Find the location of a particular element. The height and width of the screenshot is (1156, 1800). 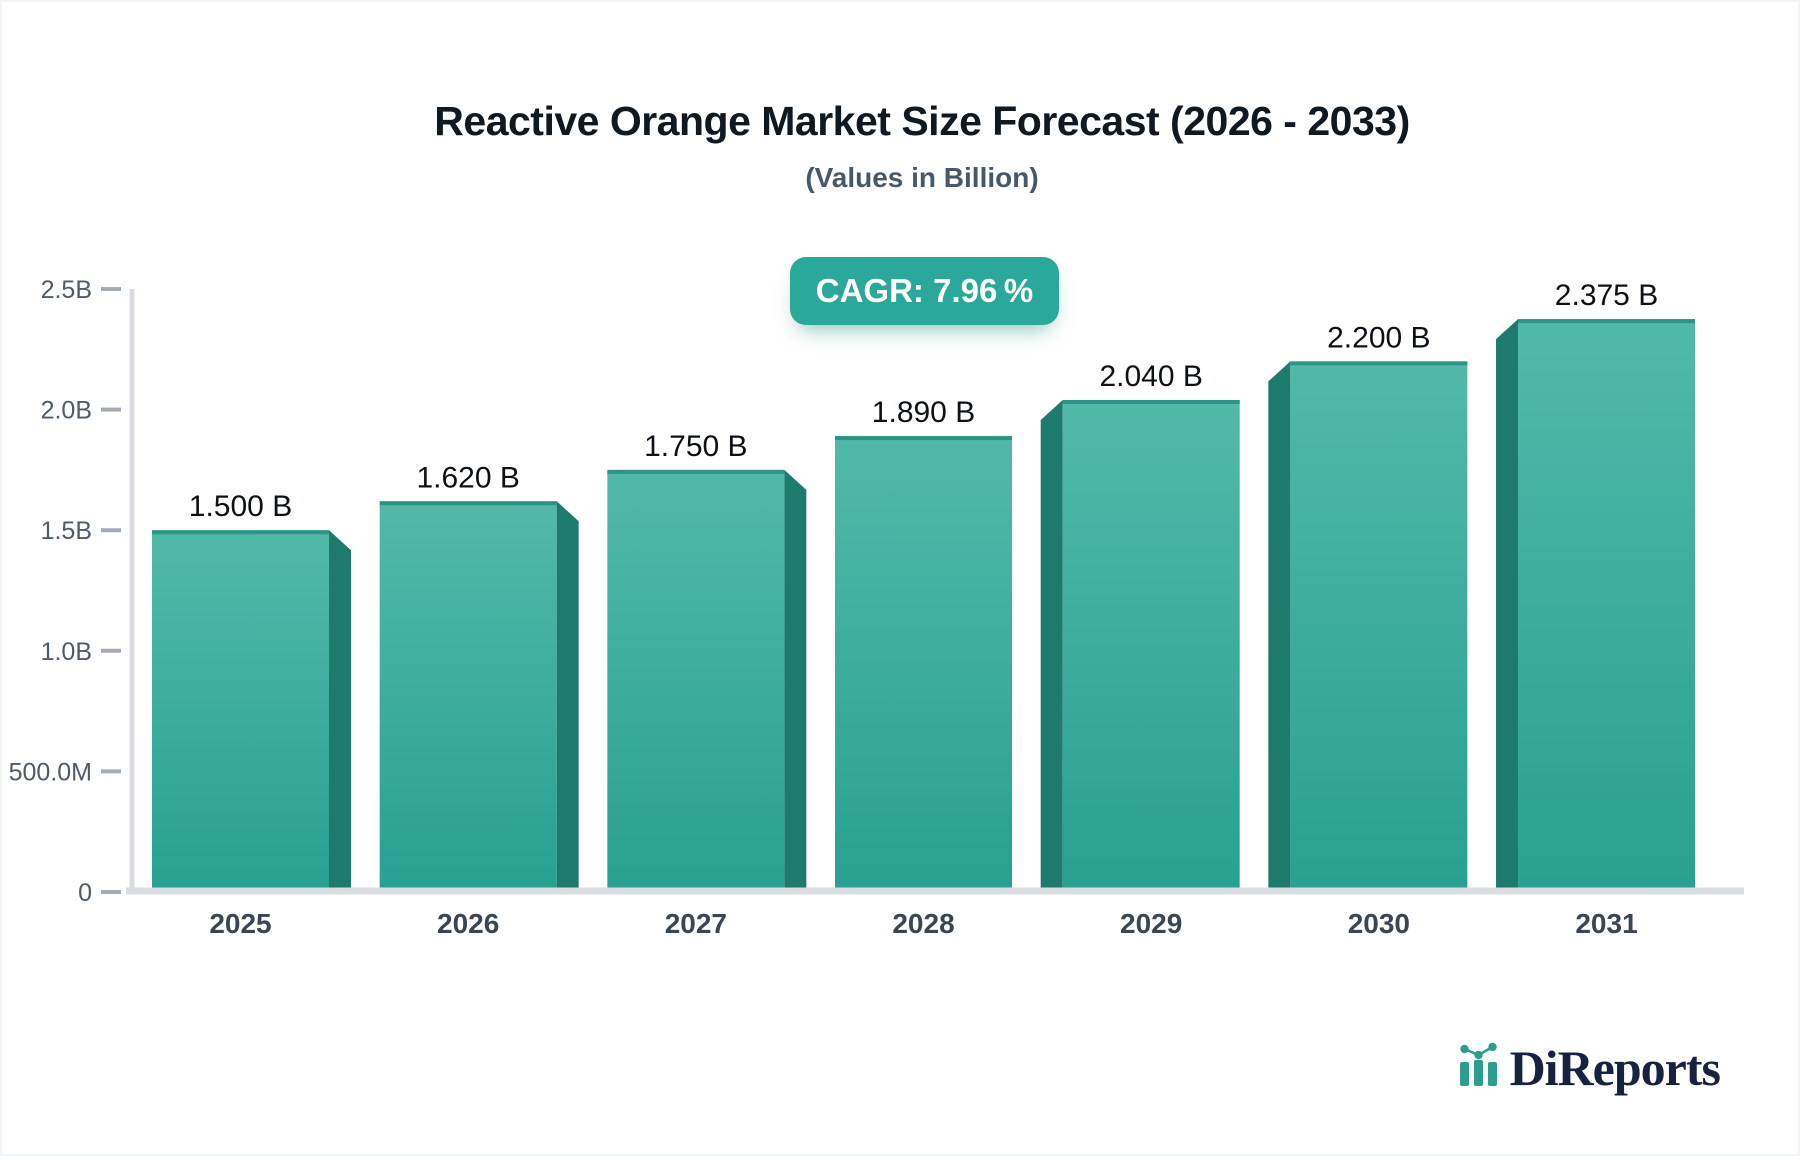

bar-value-label: 2.040 B is located at coordinates (1150, 376).